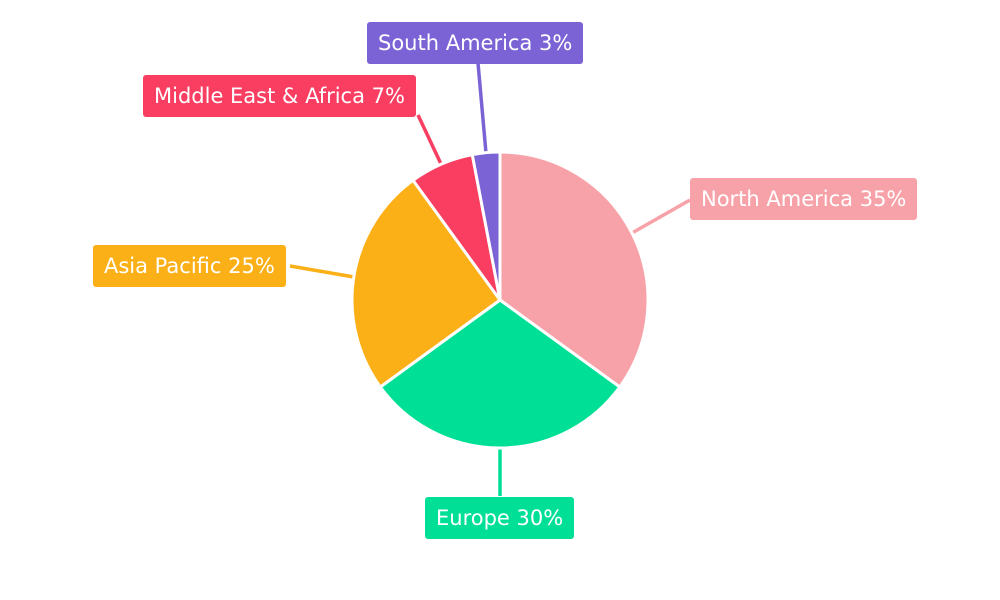  Describe the element at coordinates (189, 266) in the screenshot. I see `label-asia-pacific: Asia Pacific 25%` at that location.